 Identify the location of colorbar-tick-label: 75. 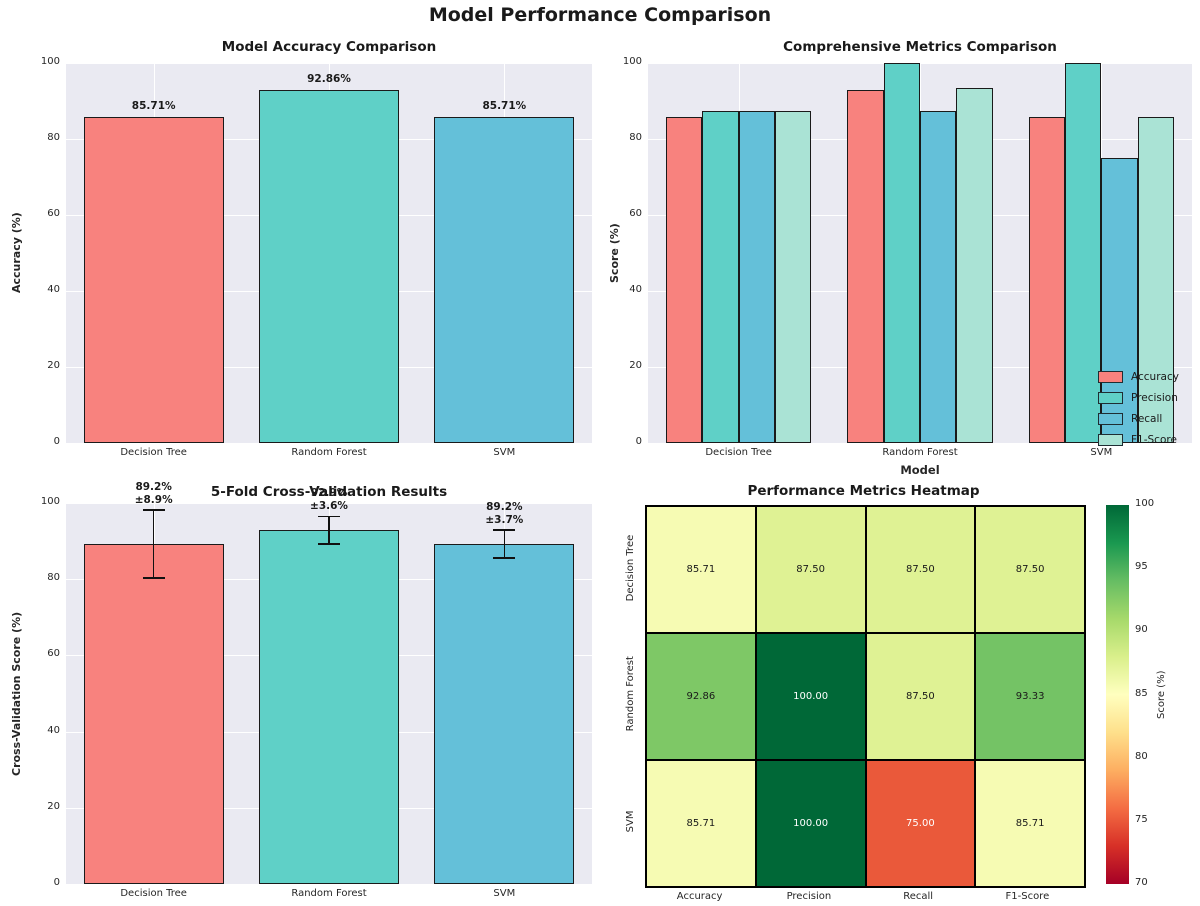
(1141, 819).